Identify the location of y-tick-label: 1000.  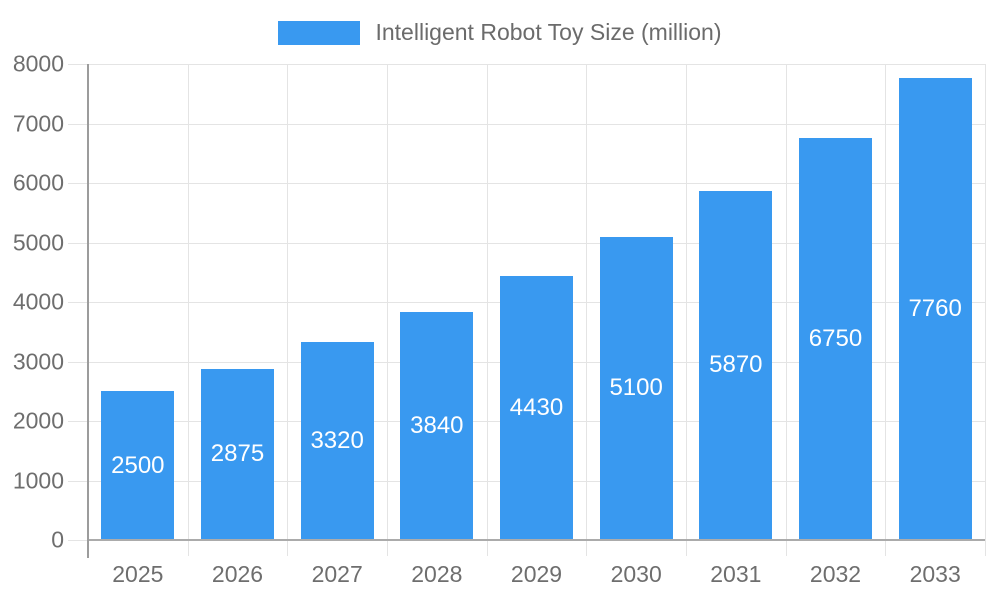
(38, 480).